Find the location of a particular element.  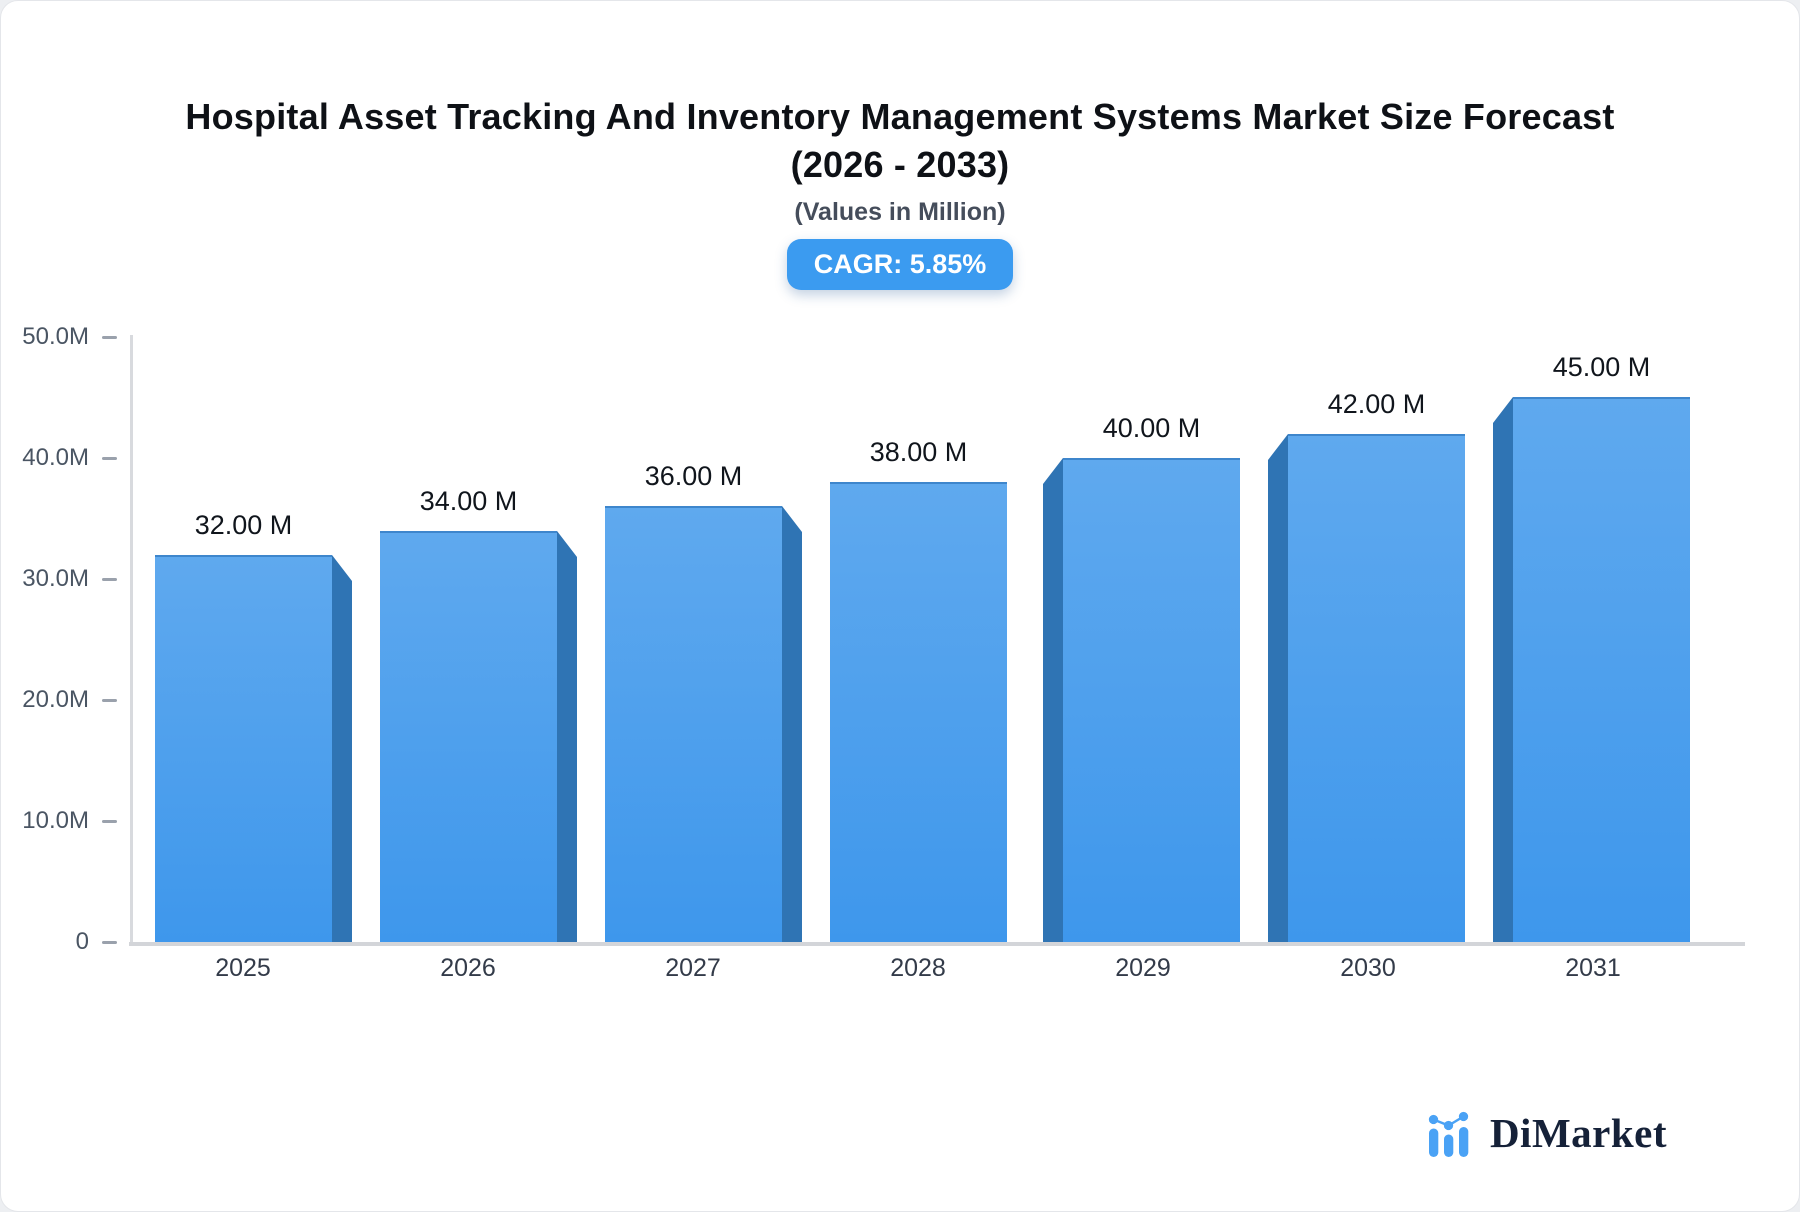

bar-chart-with-trend-dots-icon is located at coordinates (1448, 1134).